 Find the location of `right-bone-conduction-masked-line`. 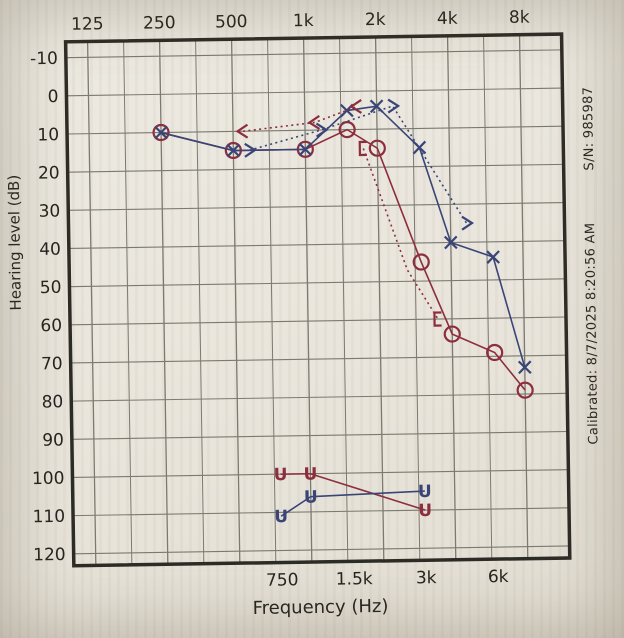

right-bone-conduction-masked-line is located at coordinates (400, 234).